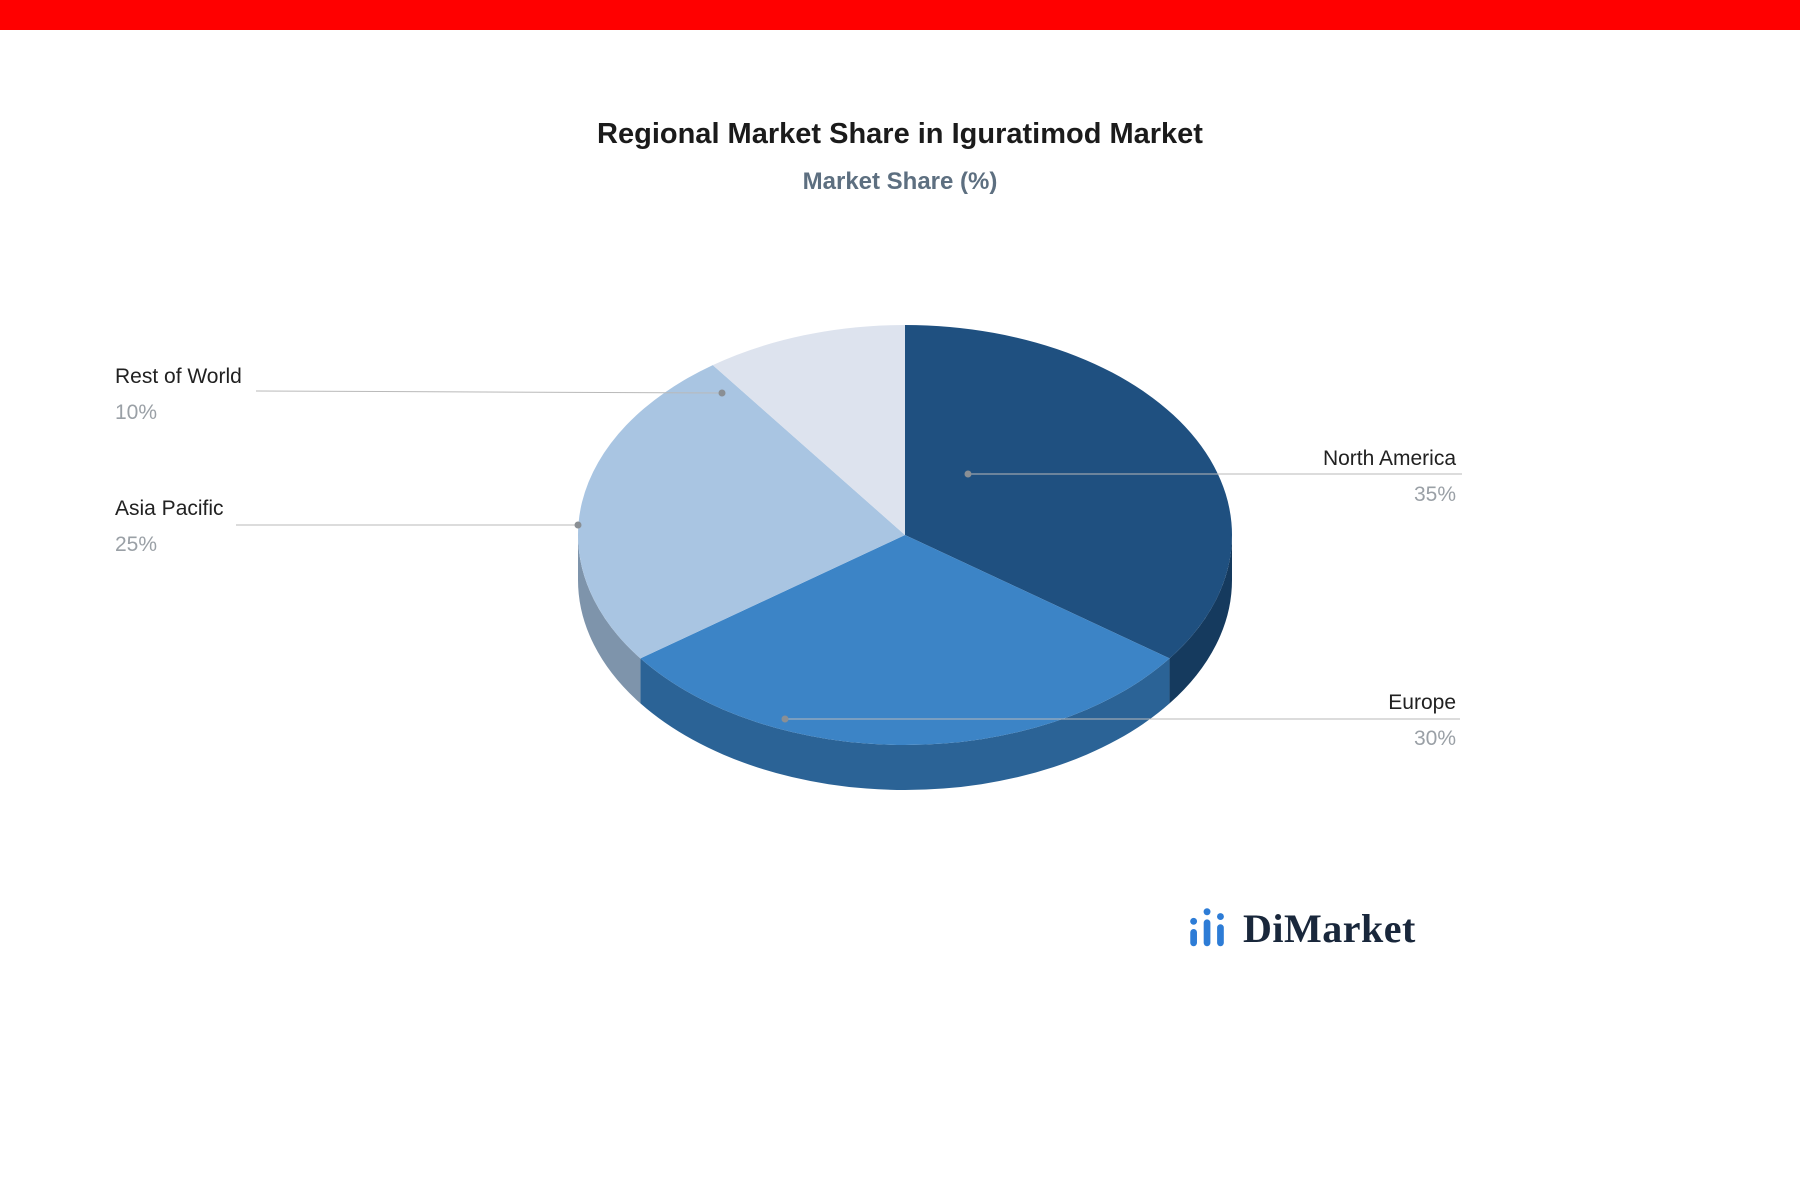 The height and width of the screenshot is (1196, 1800). Describe the element at coordinates (178, 376) in the screenshot. I see `slice-label-rest-of-world: Rest of World` at that location.